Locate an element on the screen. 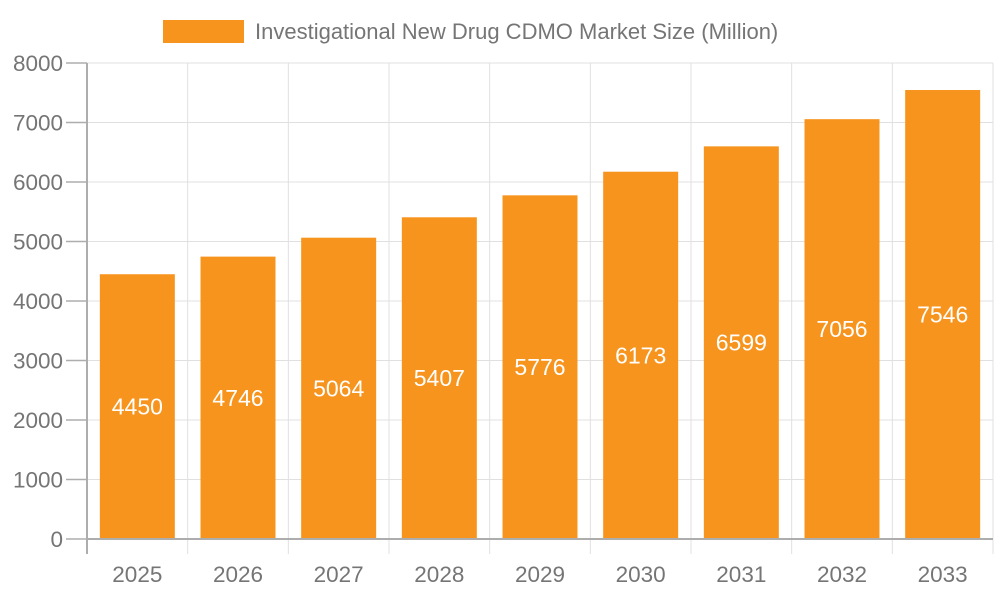  y-axis-label: 5000 is located at coordinates (38, 241).